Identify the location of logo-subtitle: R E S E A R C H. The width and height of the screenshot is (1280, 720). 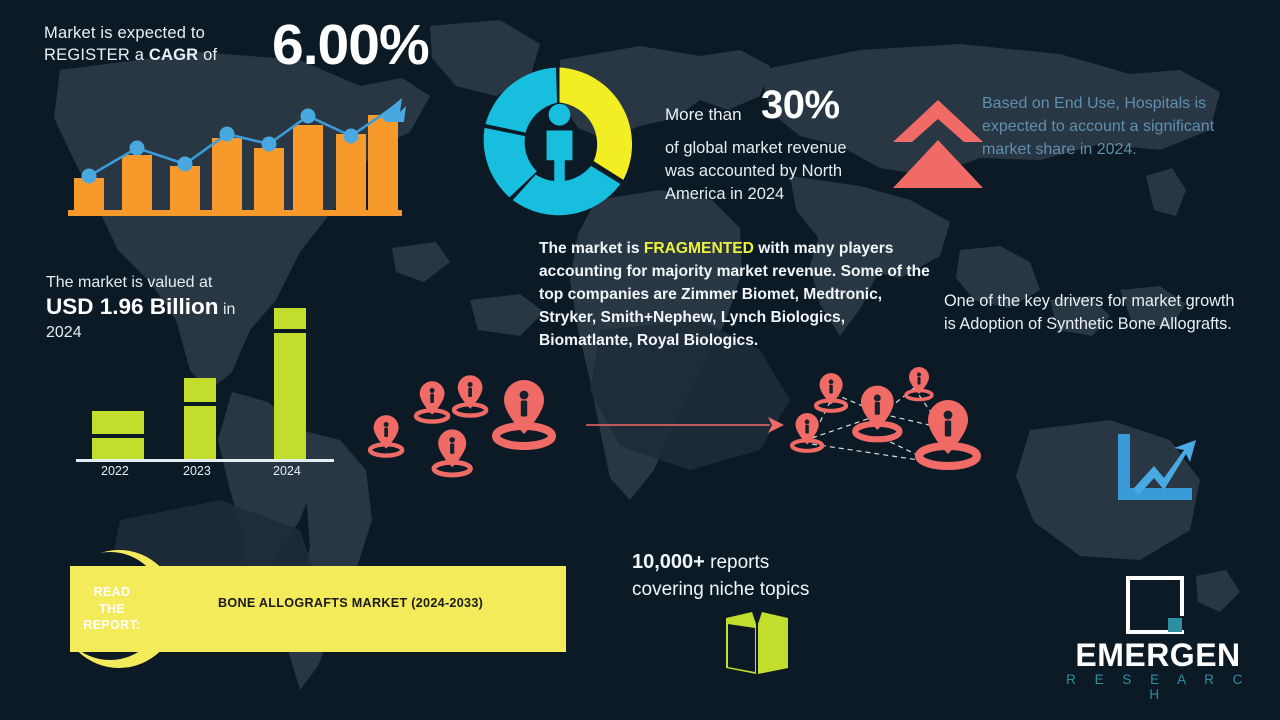
(1158, 687).